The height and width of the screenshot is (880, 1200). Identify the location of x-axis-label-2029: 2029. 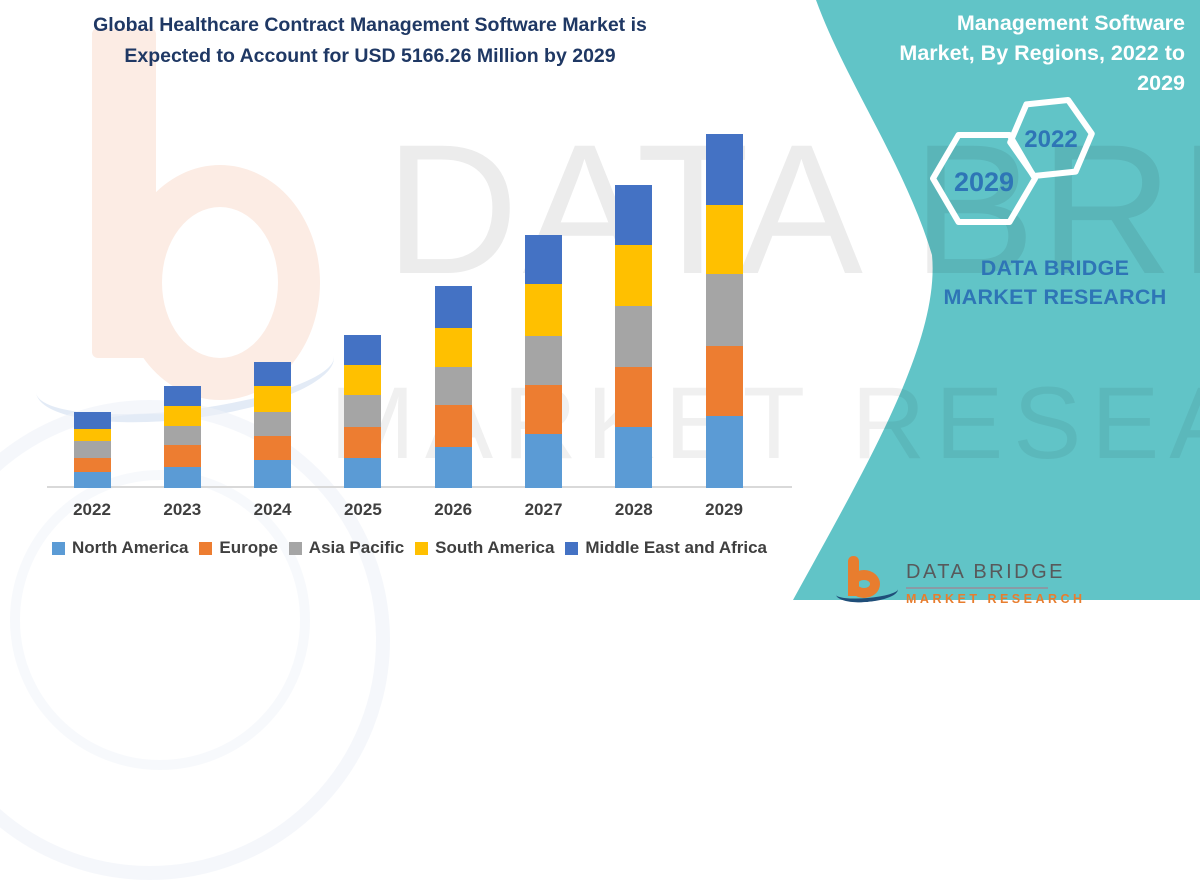
(724, 509).